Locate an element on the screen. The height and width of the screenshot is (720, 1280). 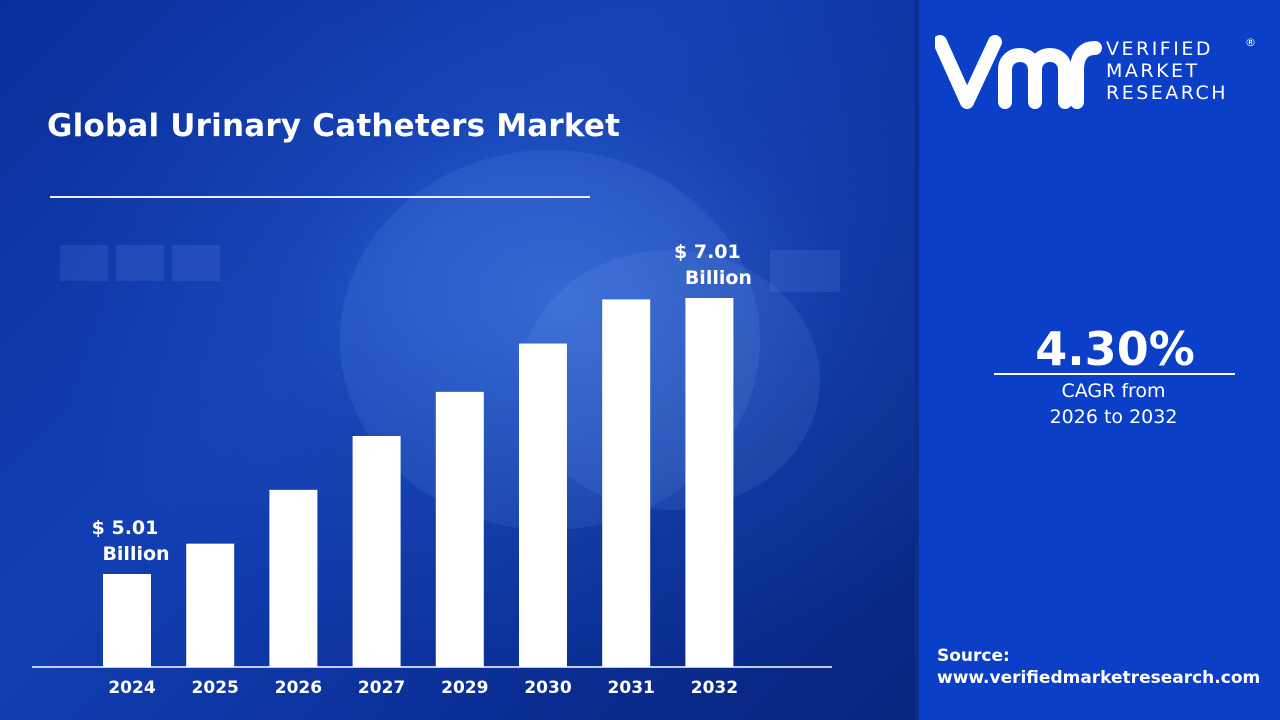
bar-2024 is located at coordinates (127, 620).